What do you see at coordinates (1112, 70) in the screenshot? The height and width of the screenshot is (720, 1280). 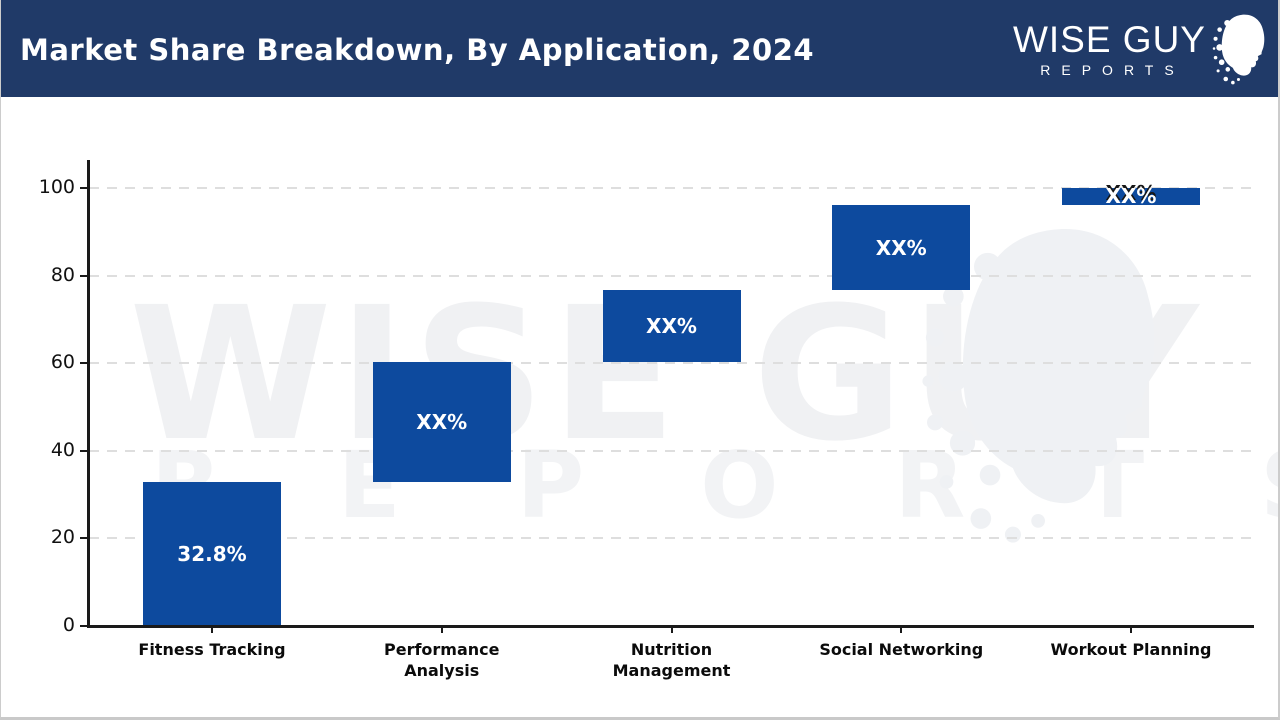 I see `brand-subtitle: REPORTS` at bounding box center [1112, 70].